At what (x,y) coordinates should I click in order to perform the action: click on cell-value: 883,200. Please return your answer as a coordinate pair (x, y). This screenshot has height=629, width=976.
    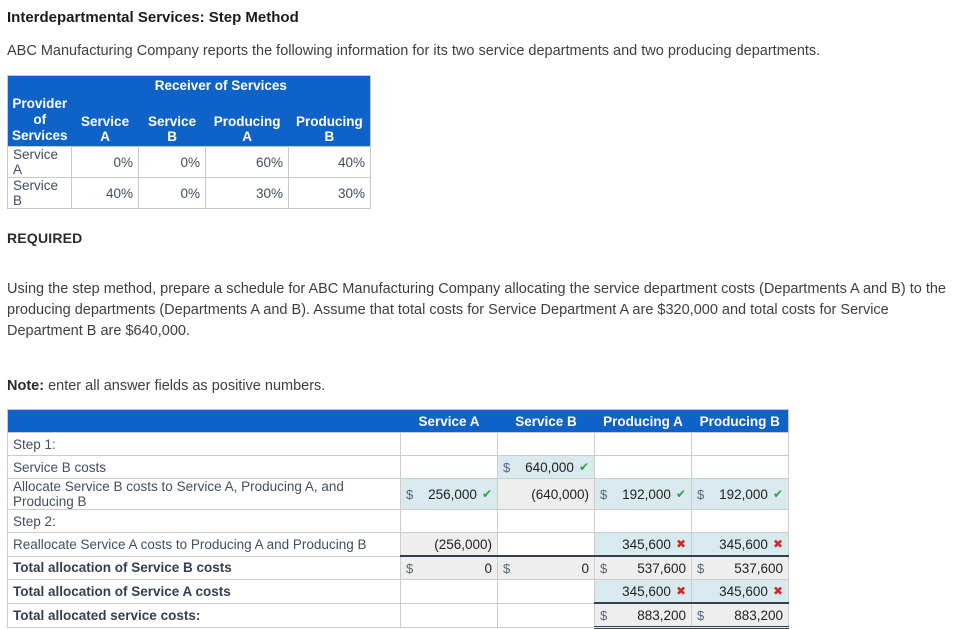
    Looking at the image, I should click on (661, 615).